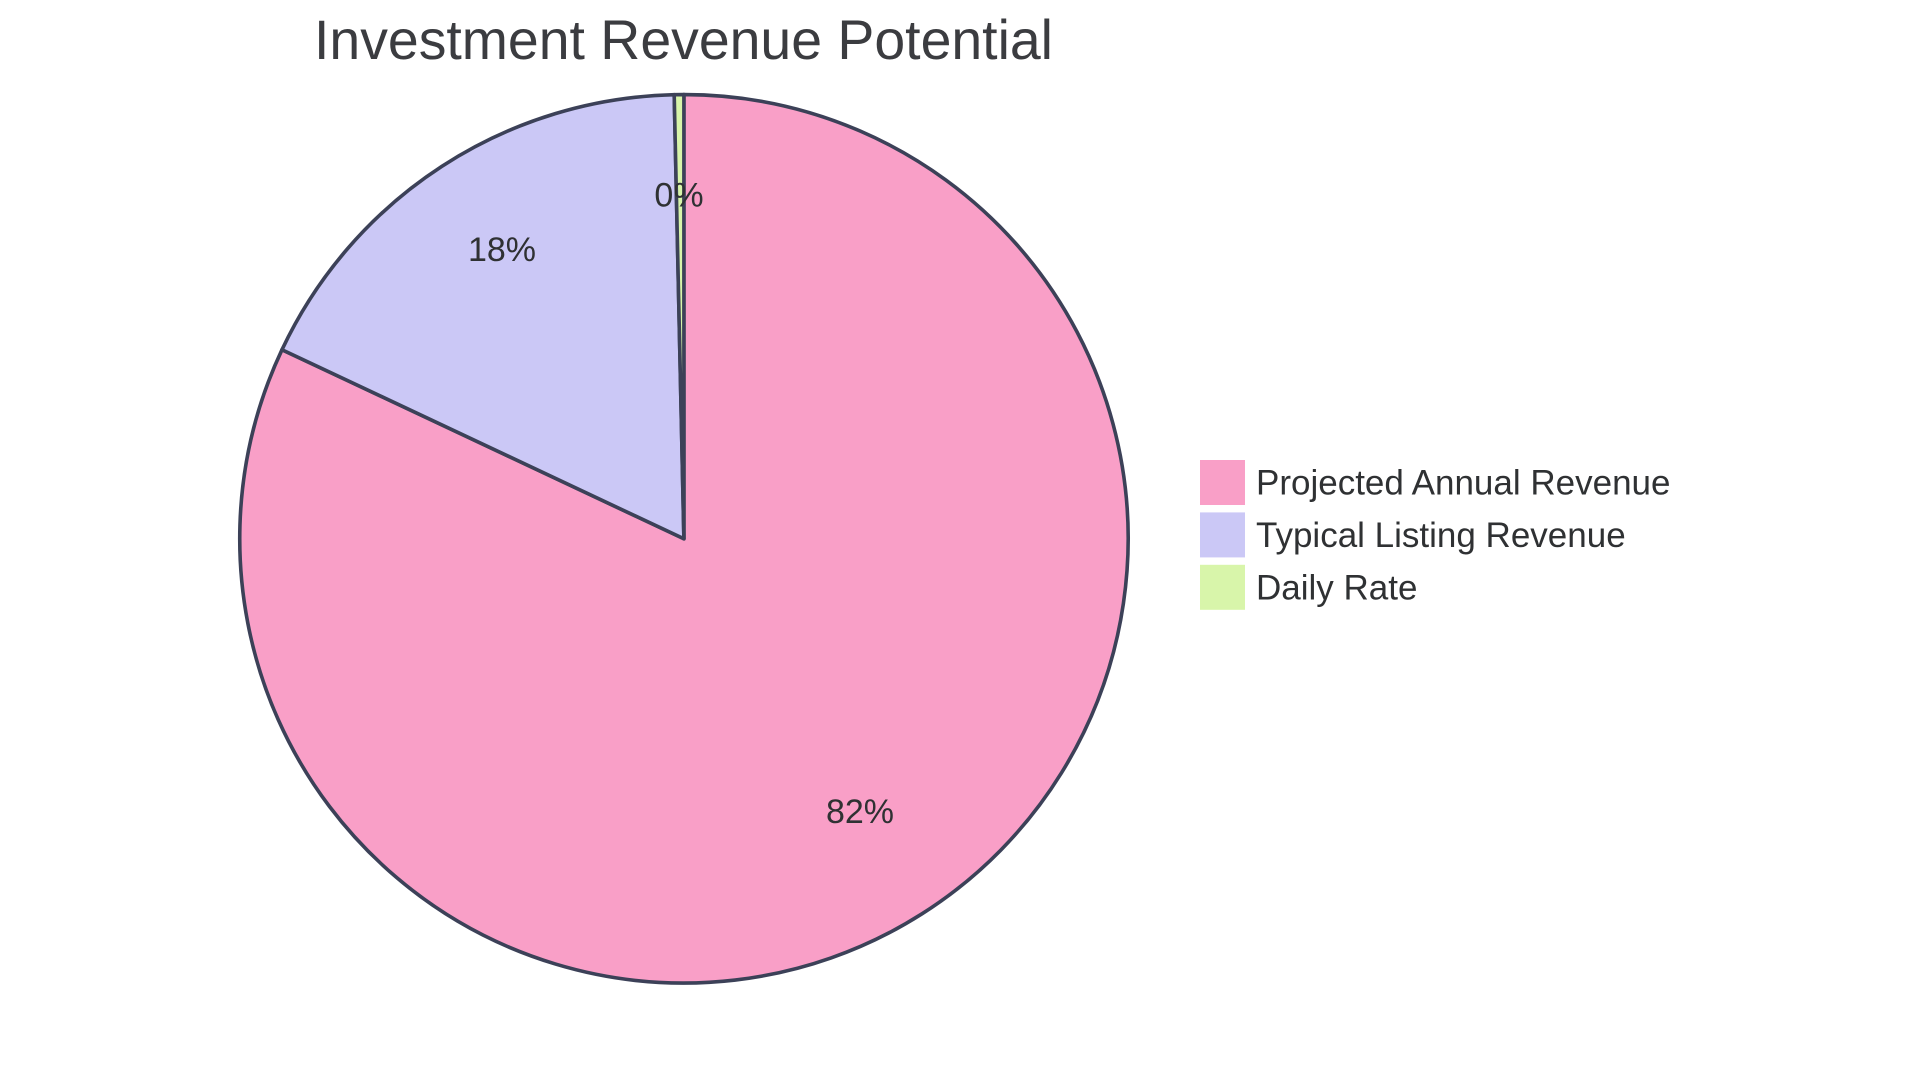 The image size is (1920, 1083). What do you see at coordinates (683, 40) in the screenshot?
I see `svg-text: Investment Revenue Potential` at bounding box center [683, 40].